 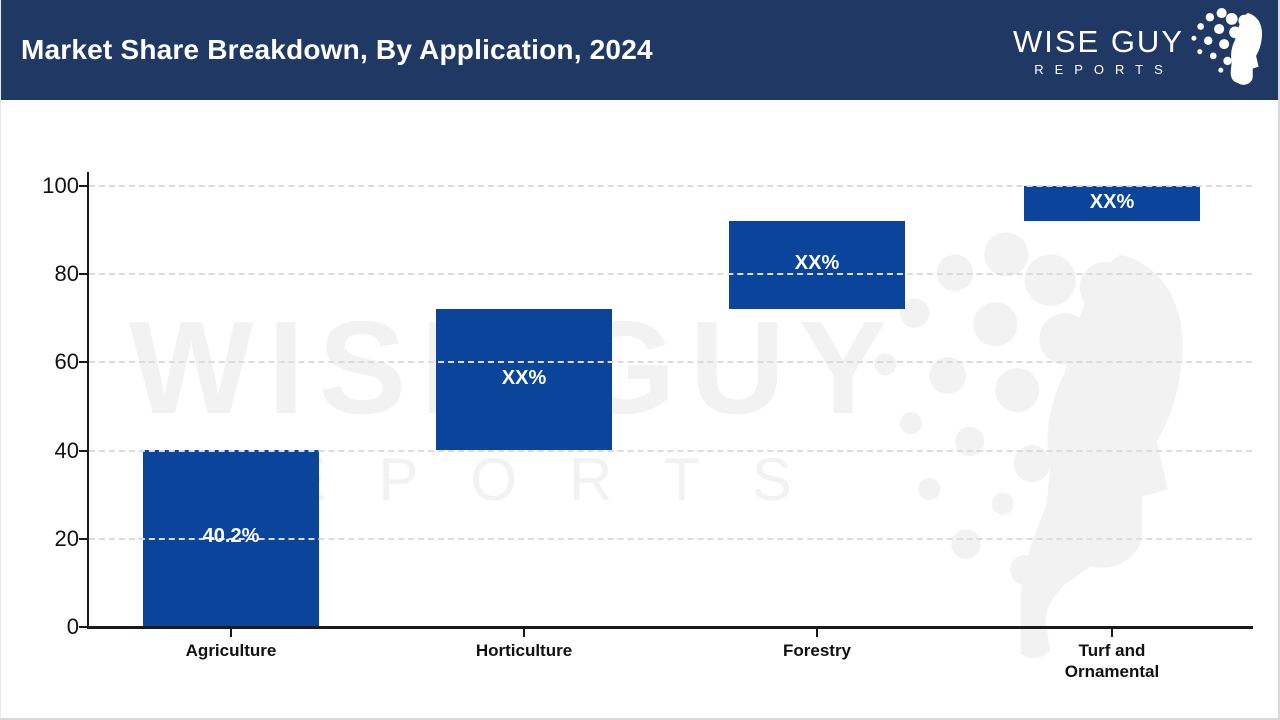 What do you see at coordinates (66, 362) in the screenshot?
I see `y-tick-label: 60` at bounding box center [66, 362].